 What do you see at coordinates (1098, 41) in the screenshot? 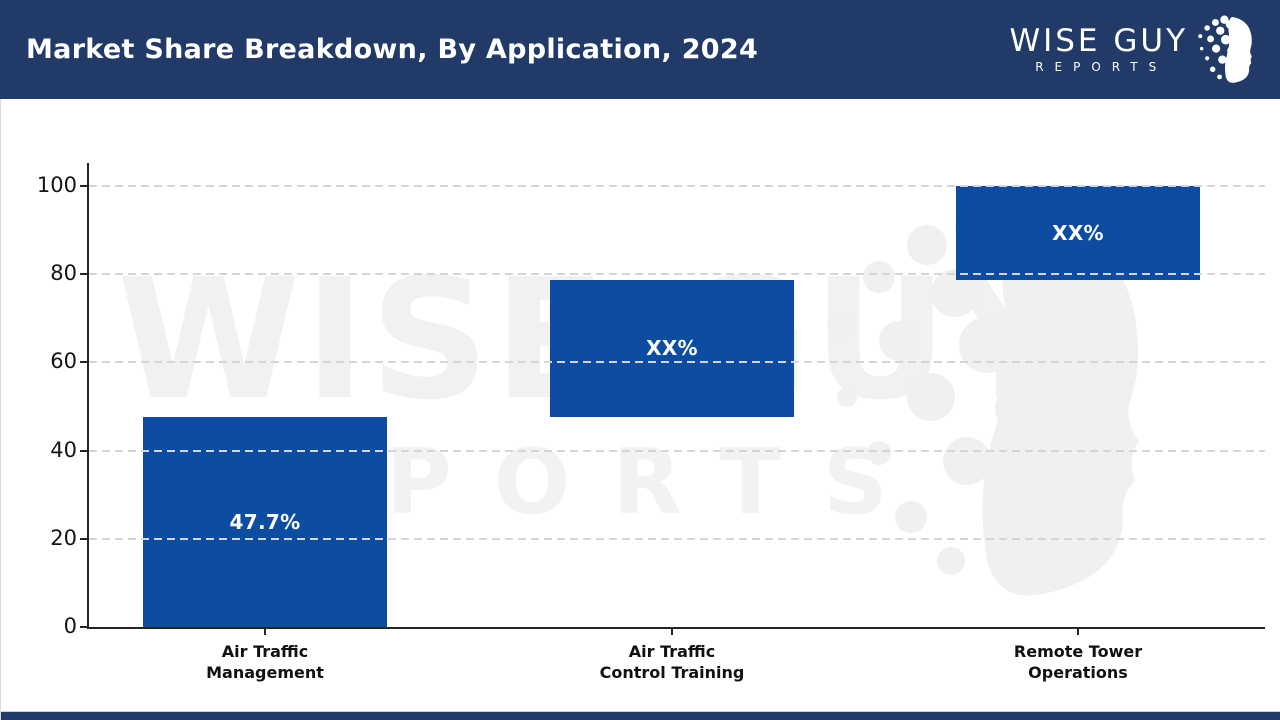
I see `logo-wiseguy-label: WISE GUY` at bounding box center [1098, 41].